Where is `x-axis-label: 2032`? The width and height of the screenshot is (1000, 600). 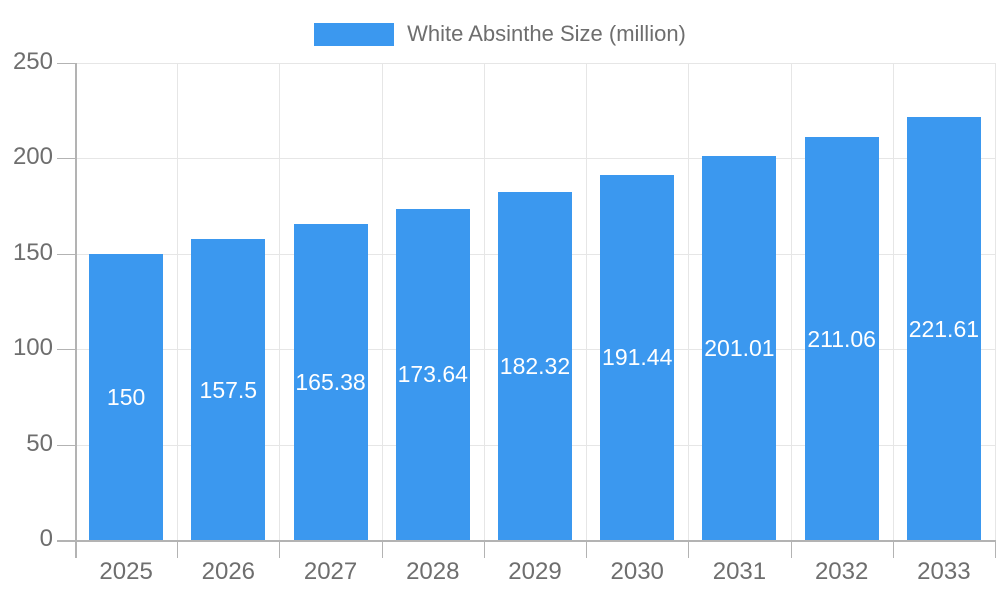
x-axis-label: 2032 is located at coordinates (841, 571).